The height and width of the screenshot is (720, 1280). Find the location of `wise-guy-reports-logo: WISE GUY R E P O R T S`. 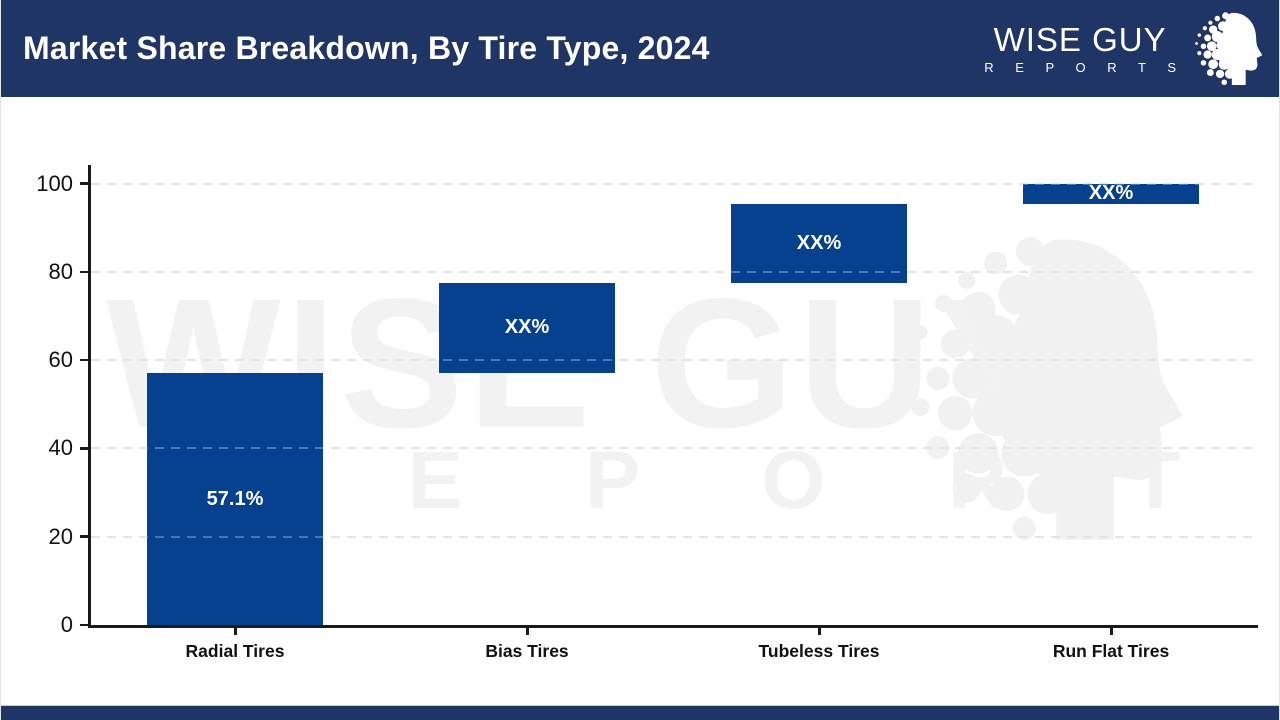

wise-guy-reports-logo: WISE GUY R E P O R T S is located at coordinates (1119, 49).